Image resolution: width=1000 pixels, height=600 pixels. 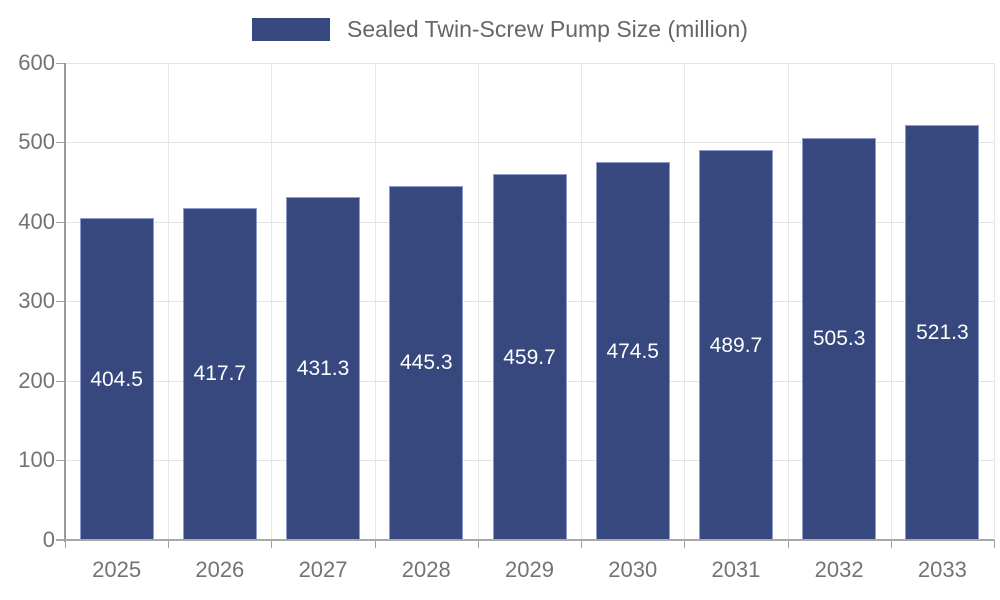 I want to click on bar-value-label: 445.3, so click(x=426, y=363).